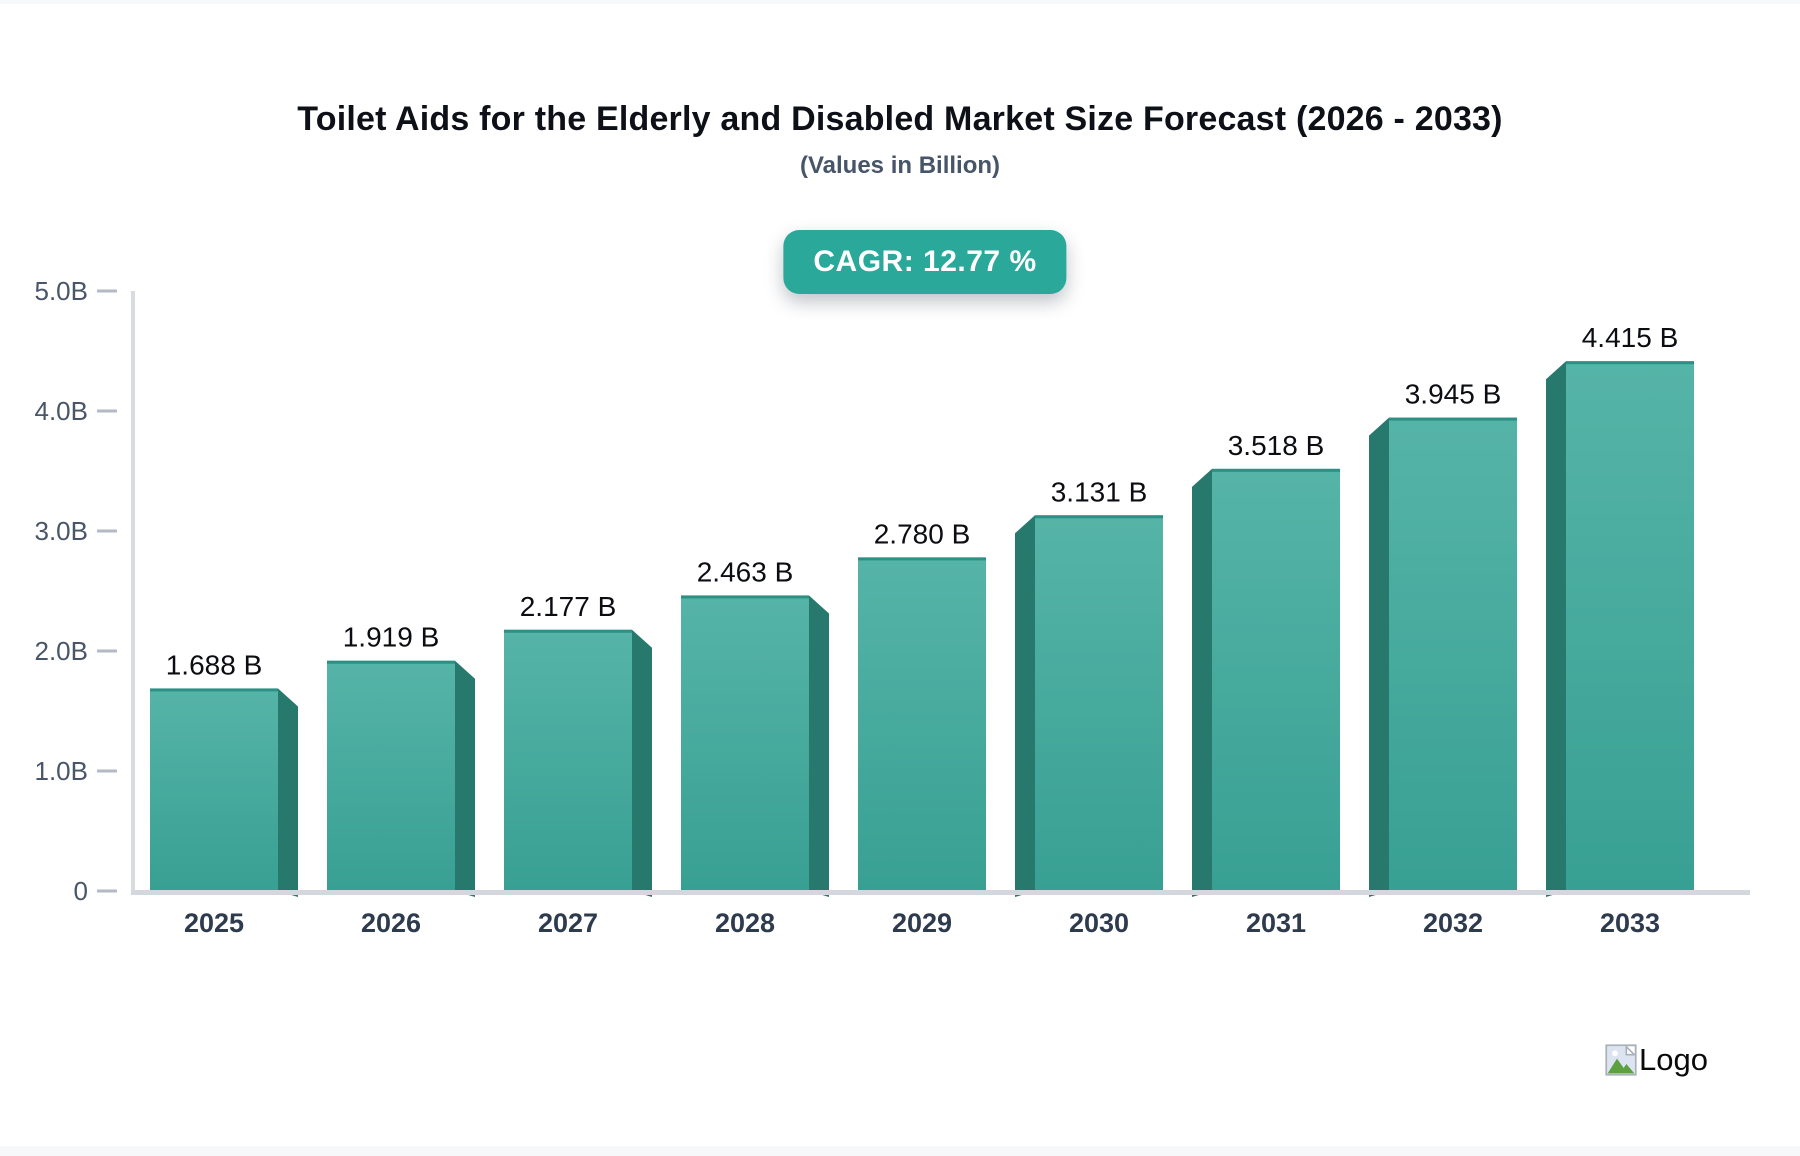  I want to click on logo: Logo, so click(1656, 1060).